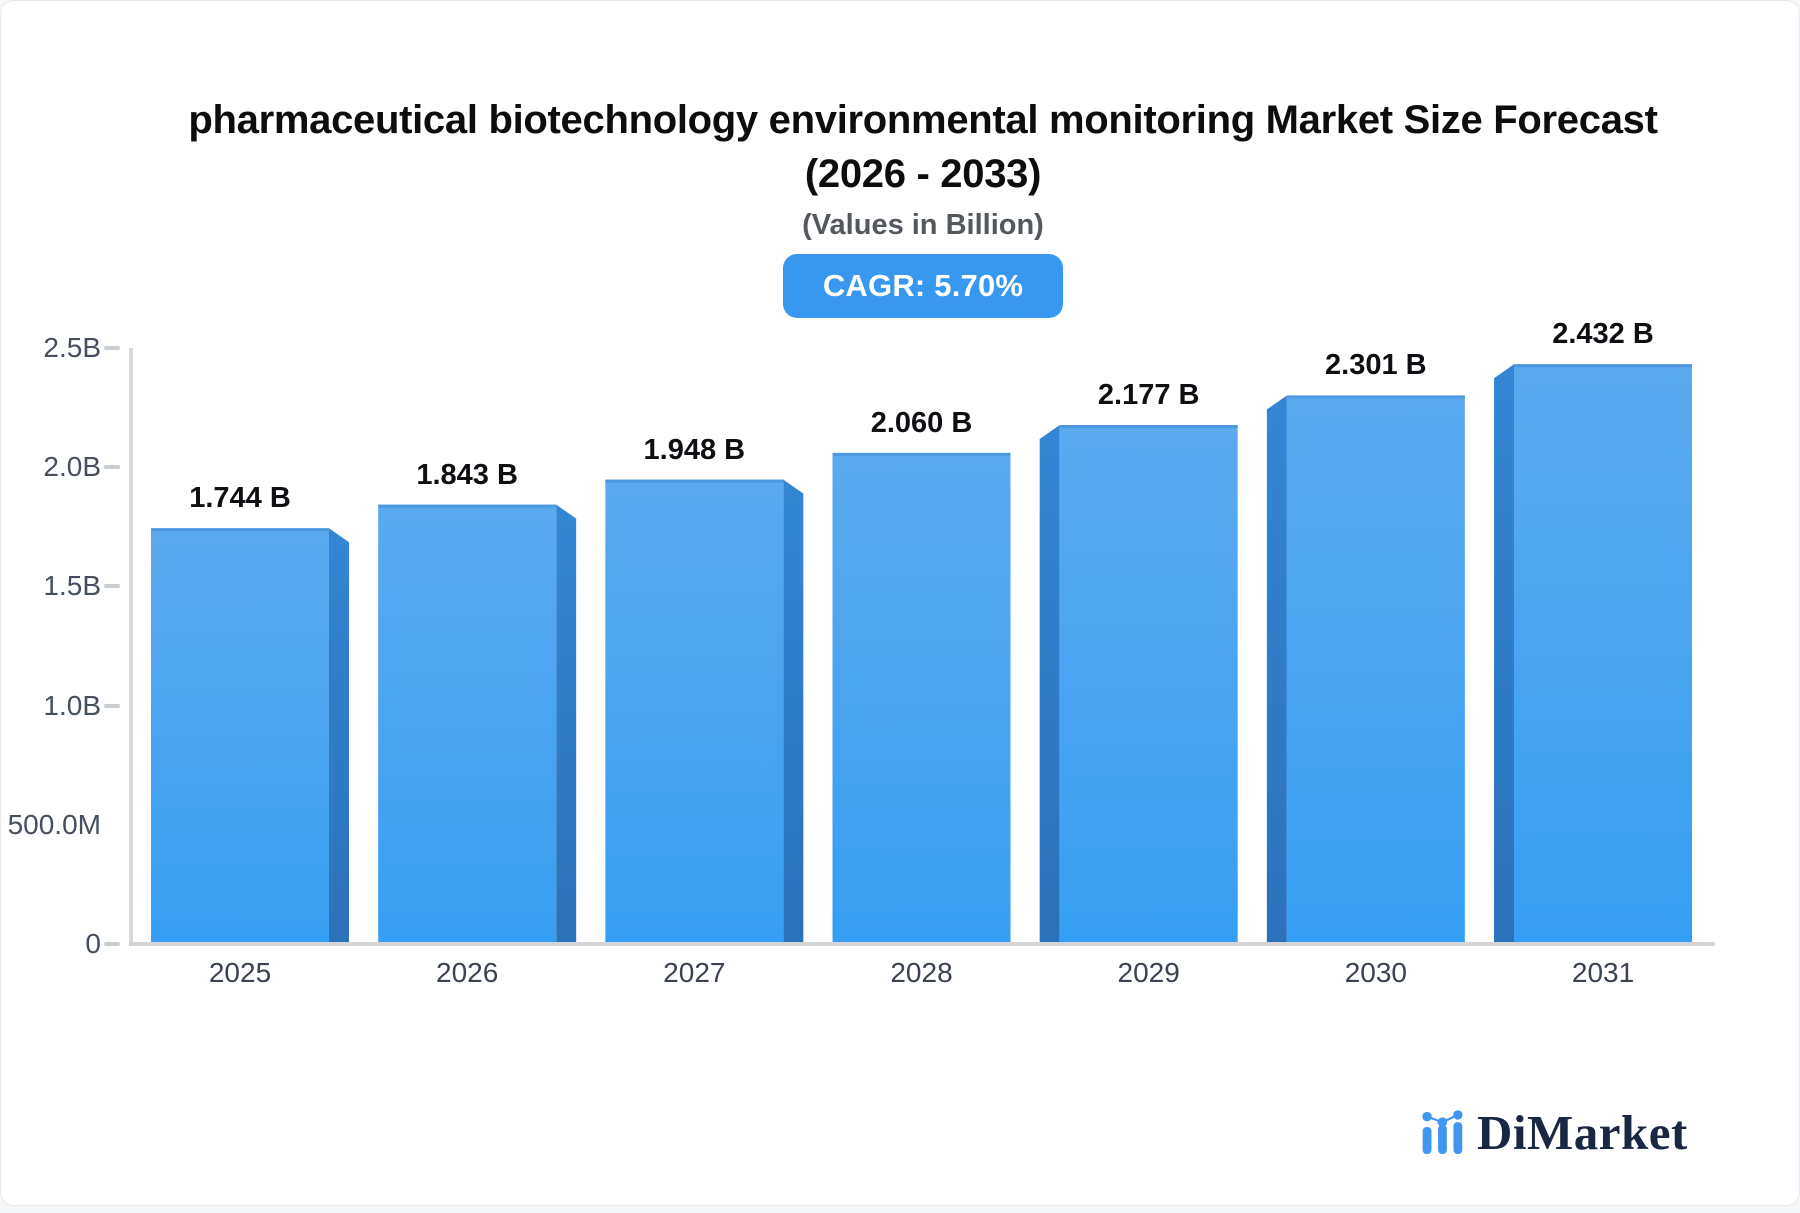 The image size is (1800, 1213). What do you see at coordinates (131, 646) in the screenshot?
I see `y-axis-line` at bounding box center [131, 646].